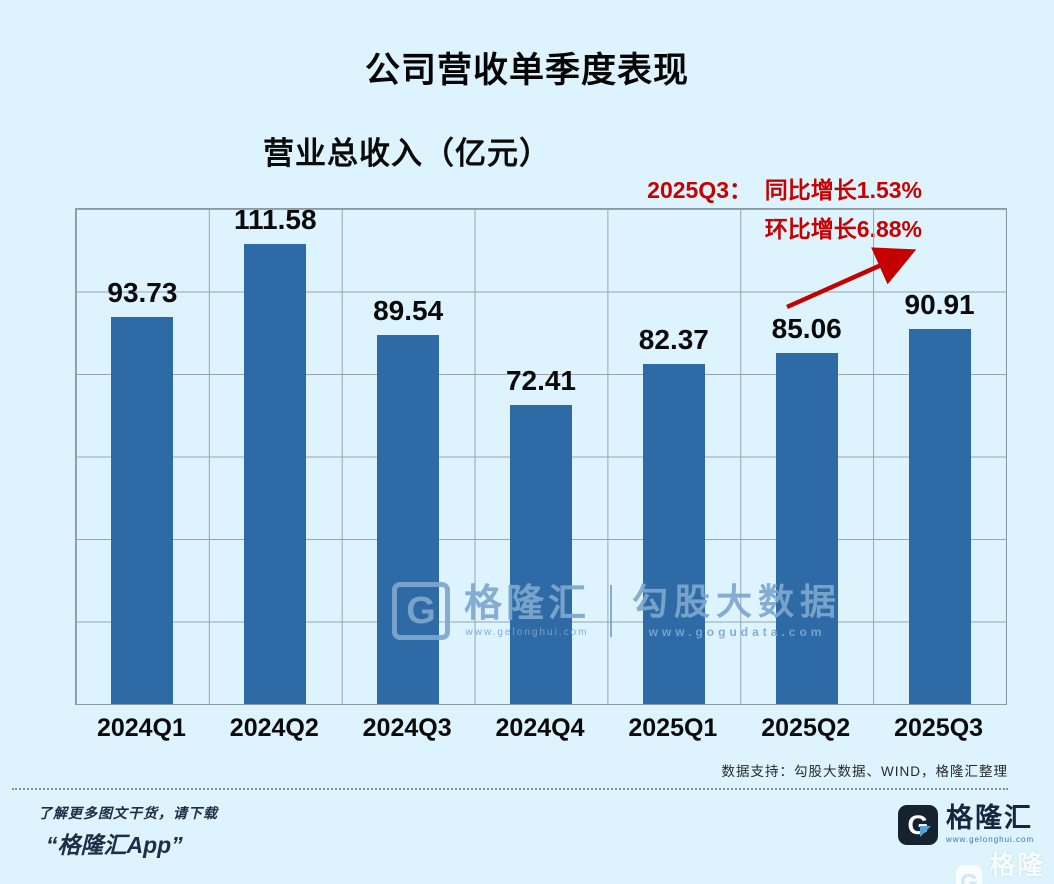  I want to click on bar-column: 82.37, so click(673, 456).